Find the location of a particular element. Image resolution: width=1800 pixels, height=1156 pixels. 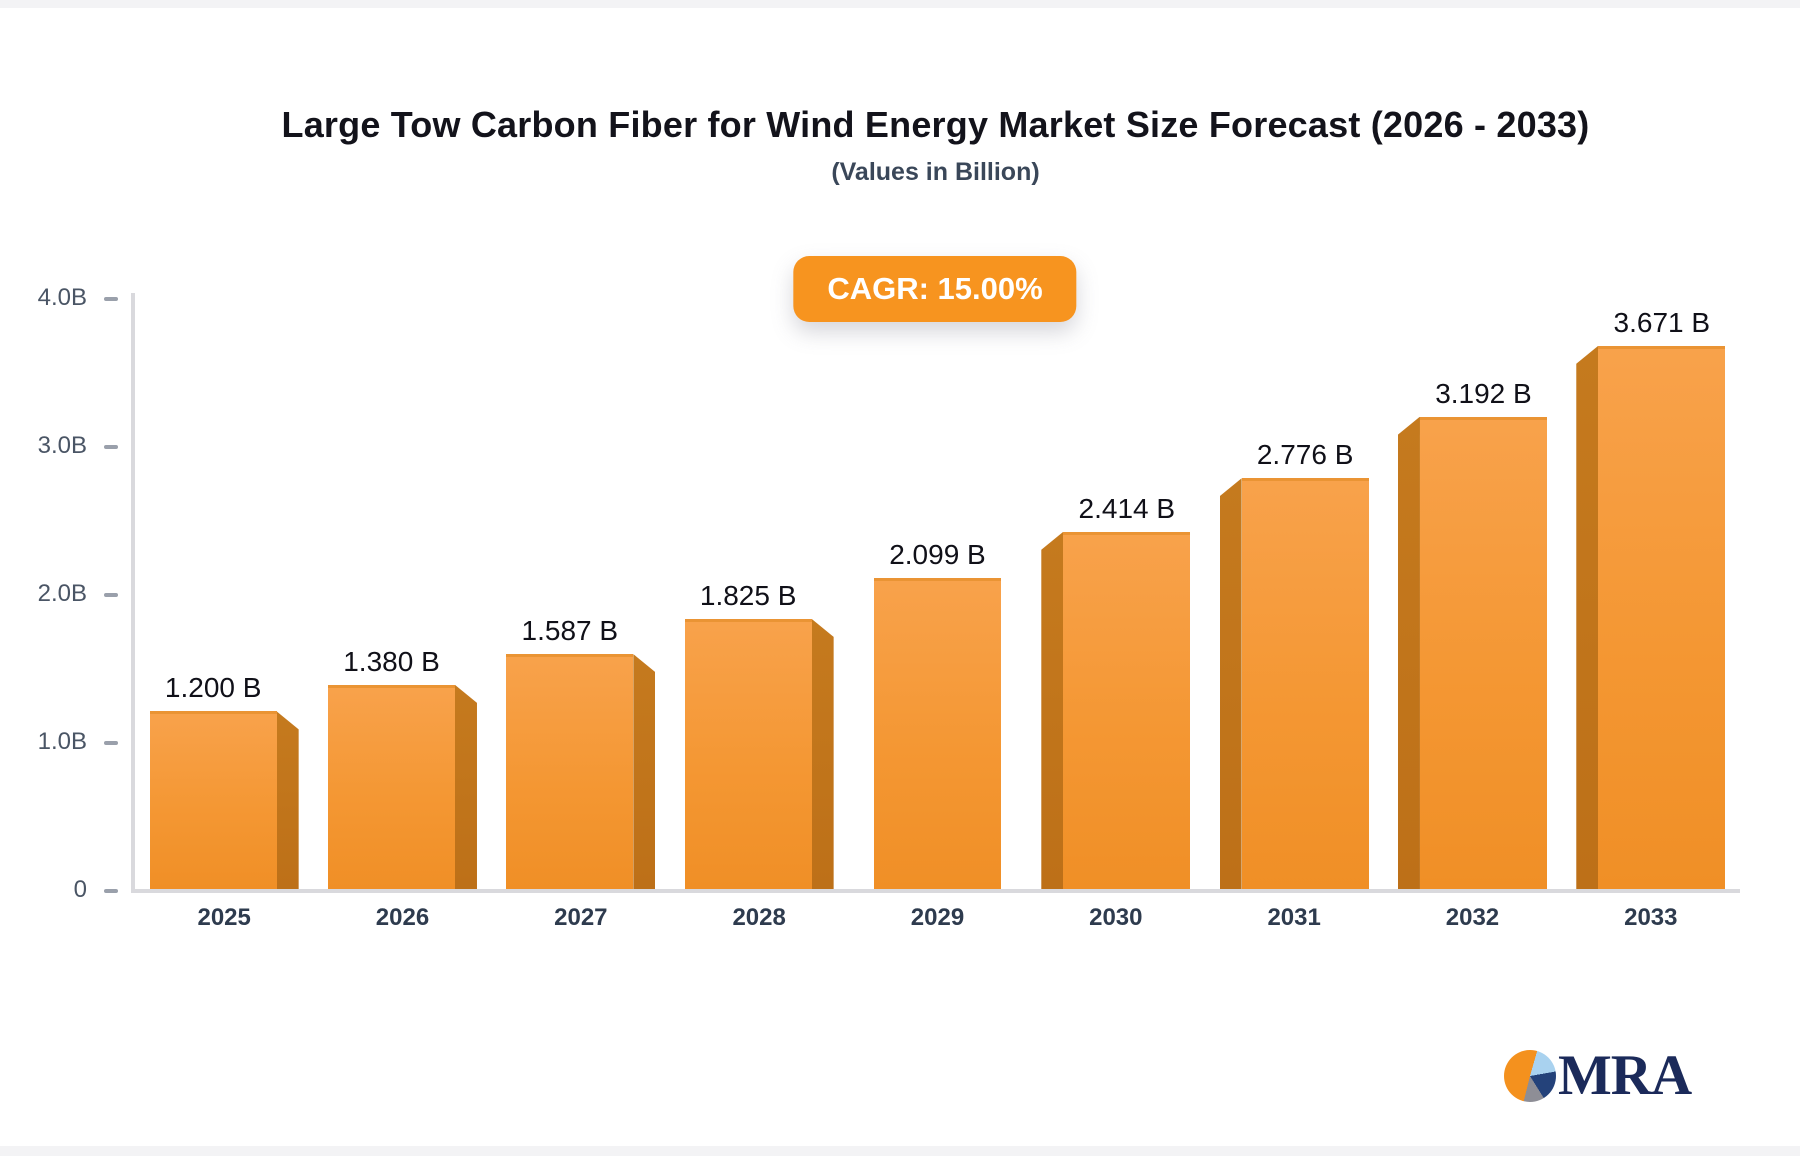

y-tick-label: 4.0B is located at coordinates (62, 297).